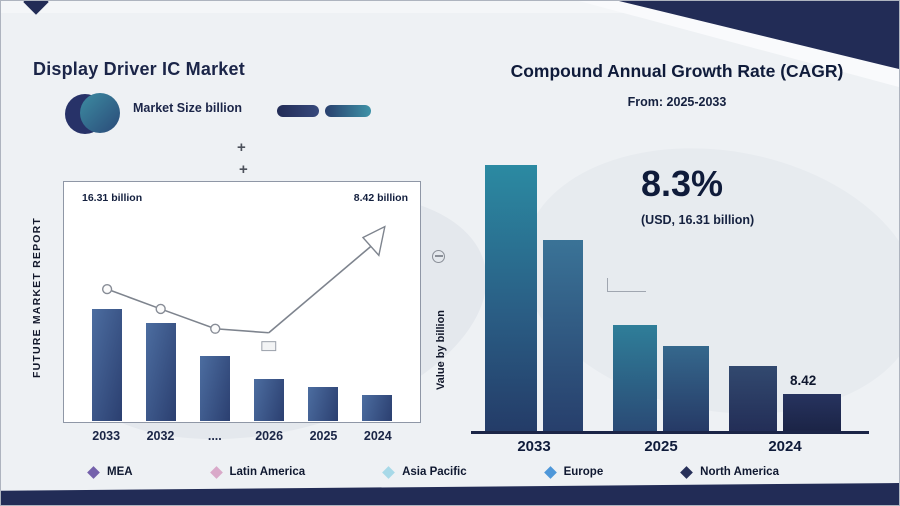 The width and height of the screenshot is (900, 506). I want to click on legend-item-asia-pacific: Asia Pacific, so click(424, 472).